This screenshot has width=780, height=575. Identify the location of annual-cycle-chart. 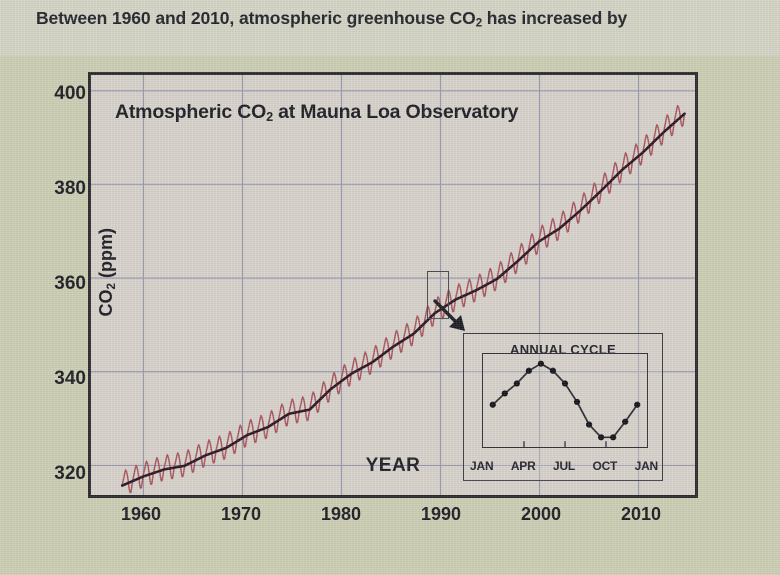
(565, 403).